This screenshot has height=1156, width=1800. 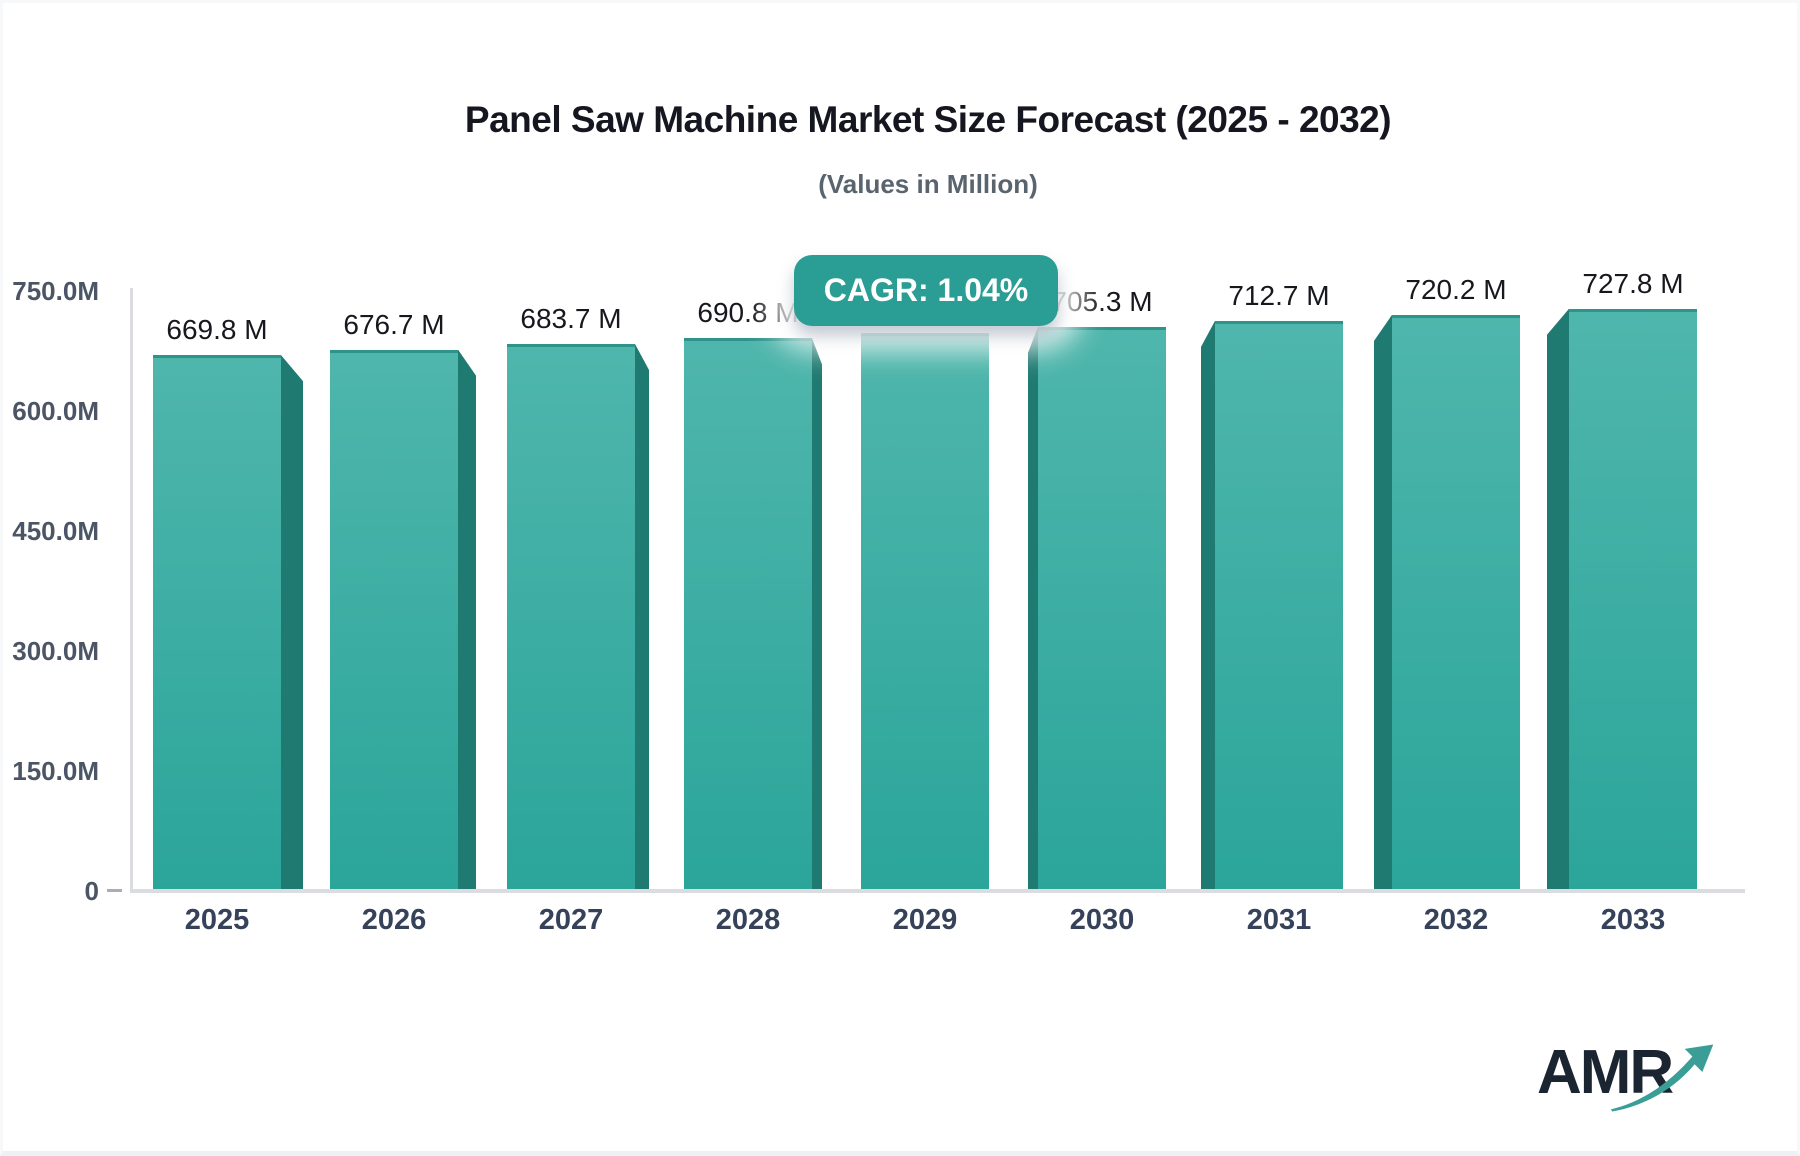 What do you see at coordinates (394, 920) in the screenshot?
I see `x-tick-label-2026: 2026` at bounding box center [394, 920].